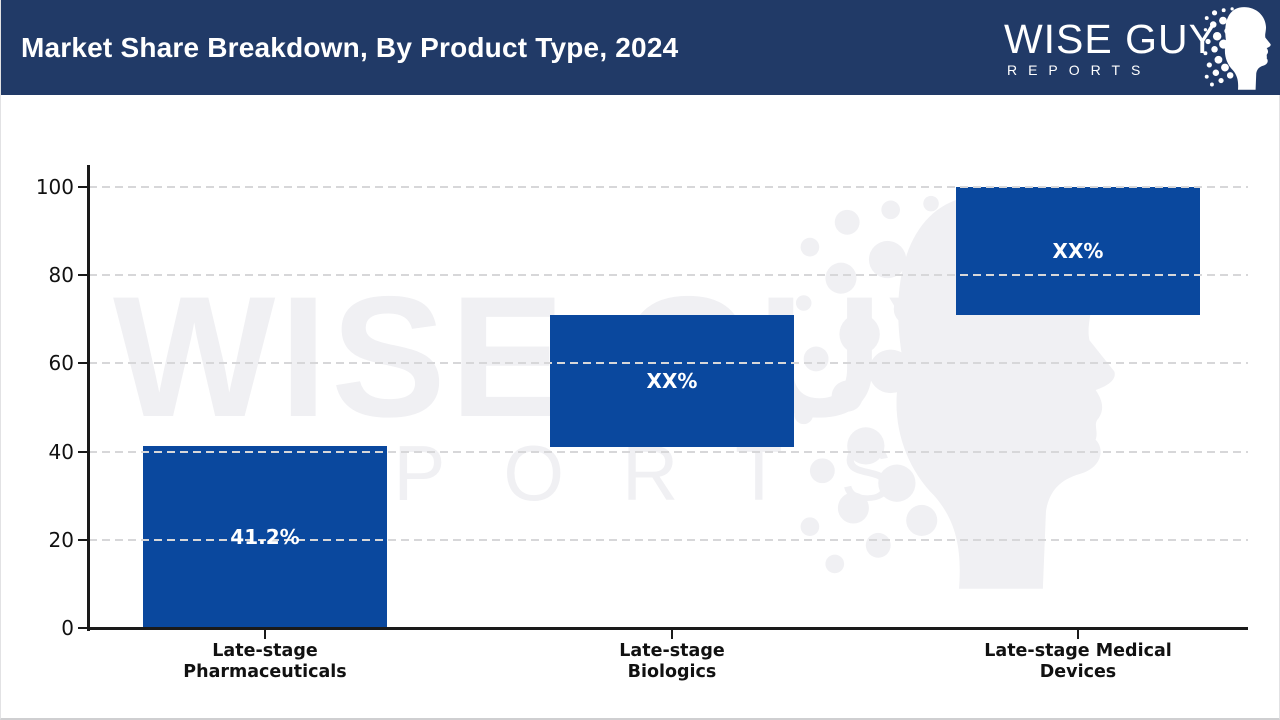 This screenshot has height=720, width=1280. I want to click on y-tick-label: 100, so click(54, 187).